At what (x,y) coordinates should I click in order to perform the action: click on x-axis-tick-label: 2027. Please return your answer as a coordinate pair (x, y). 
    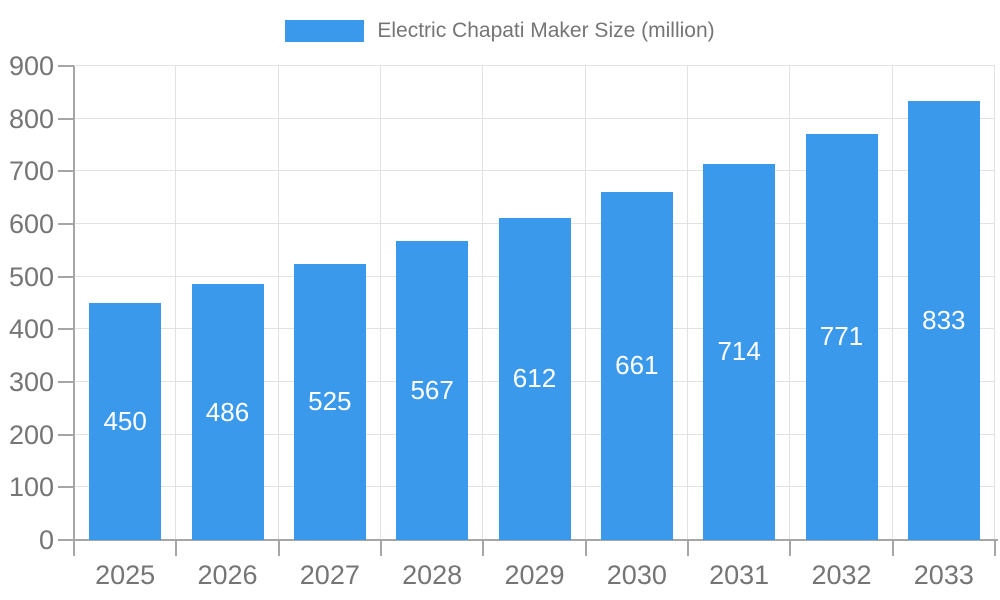
    Looking at the image, I should click on (329, 575).